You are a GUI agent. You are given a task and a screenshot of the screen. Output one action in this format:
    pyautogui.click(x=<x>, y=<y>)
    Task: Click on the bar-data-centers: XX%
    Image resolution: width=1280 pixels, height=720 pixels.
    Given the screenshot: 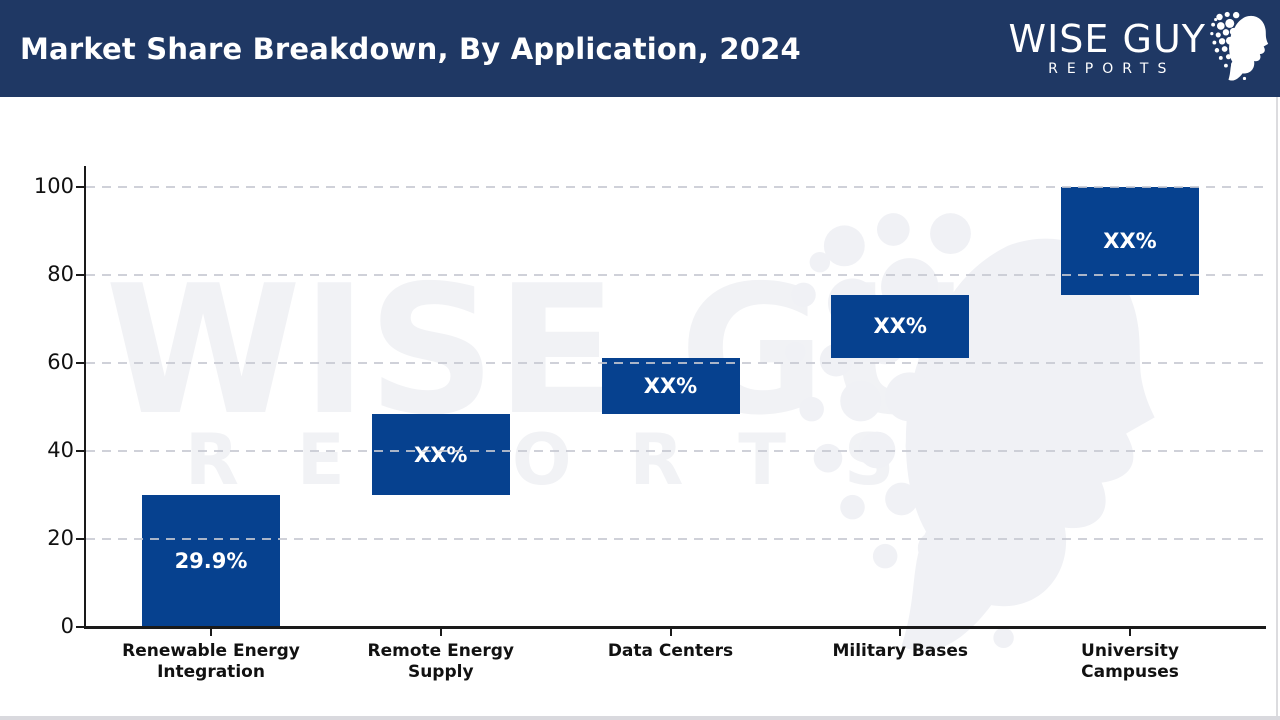 What is the action you would take?
    pyautogui.click(x=670, y=386)
    